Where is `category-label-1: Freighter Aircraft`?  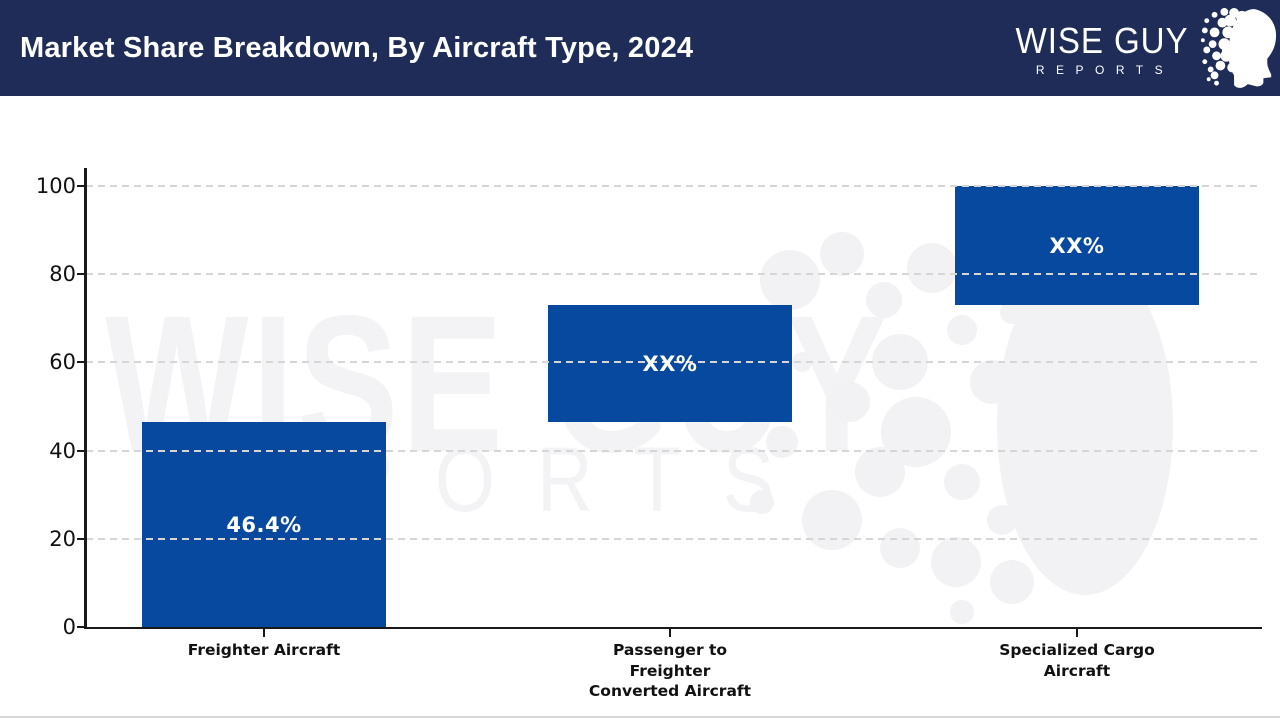
category-label-1: Freighter Aircraft is located at coordinates (264, 650).